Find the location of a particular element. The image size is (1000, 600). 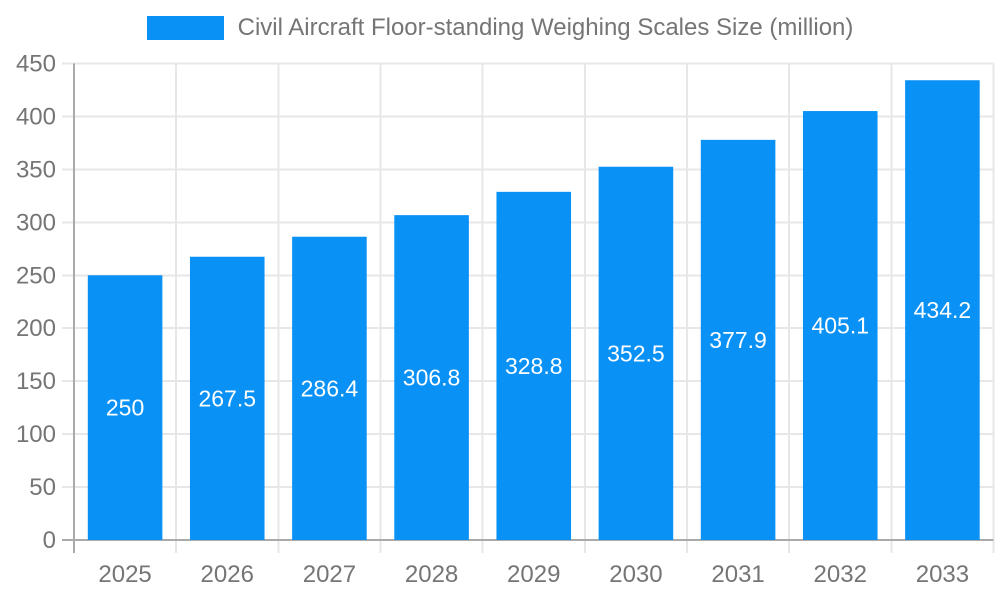

bar-value-label: 434.2 is located at coordinates (943, 310).